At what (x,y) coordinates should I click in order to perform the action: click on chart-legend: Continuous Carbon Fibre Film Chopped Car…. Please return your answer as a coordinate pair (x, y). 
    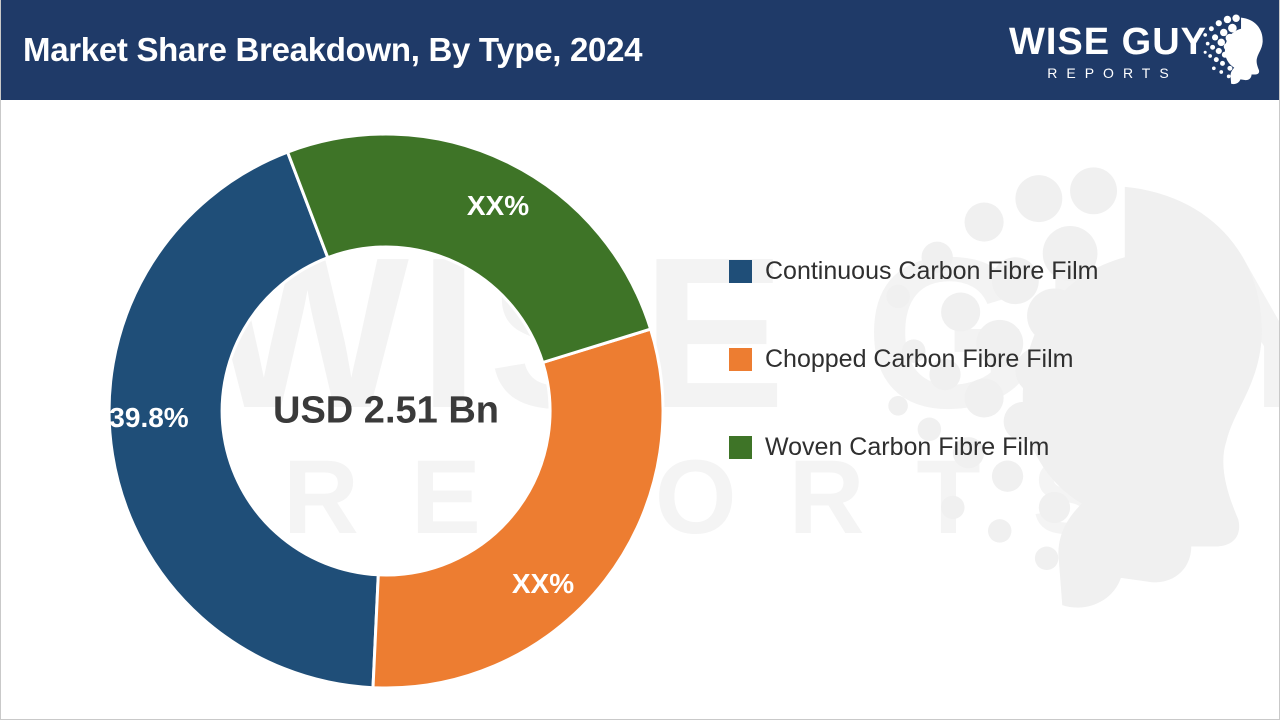
    Looking at the image, I should click on (913, 359).